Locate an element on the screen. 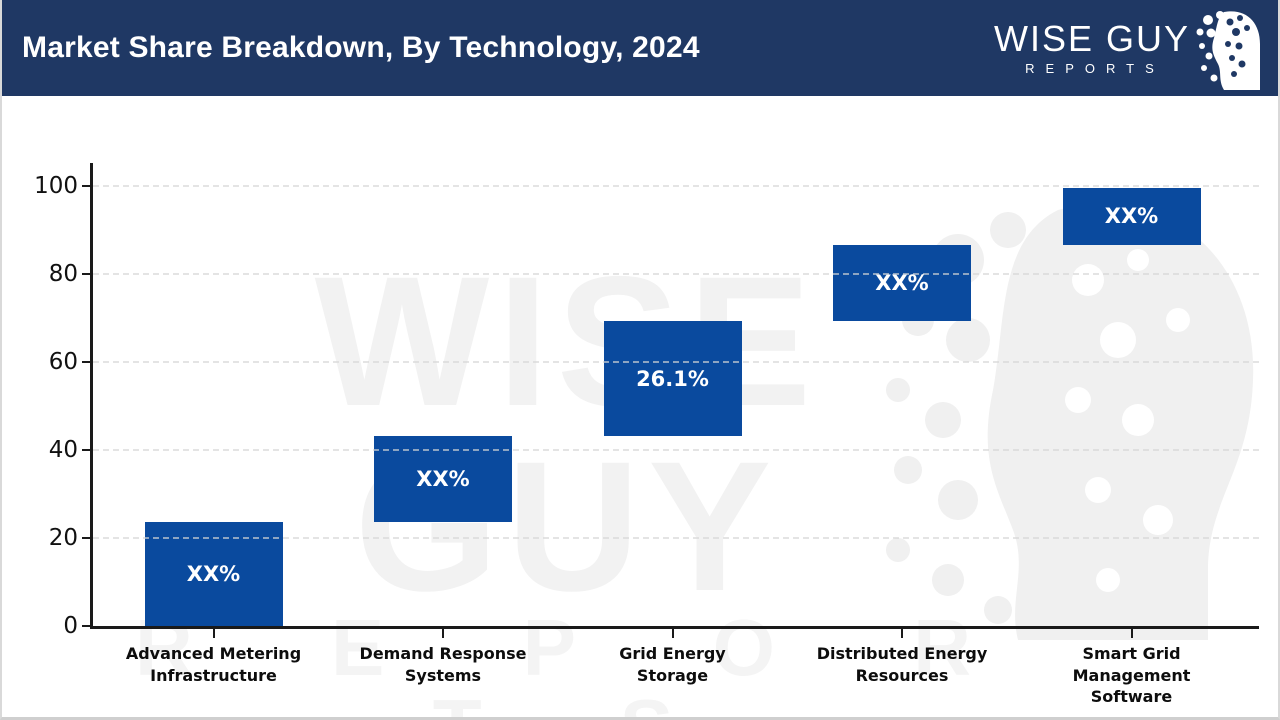 The height and width of the screenshot is (720, 1280). brand-logo-text: WISE GUY REPORTS is located at coordinates (1091, 47).